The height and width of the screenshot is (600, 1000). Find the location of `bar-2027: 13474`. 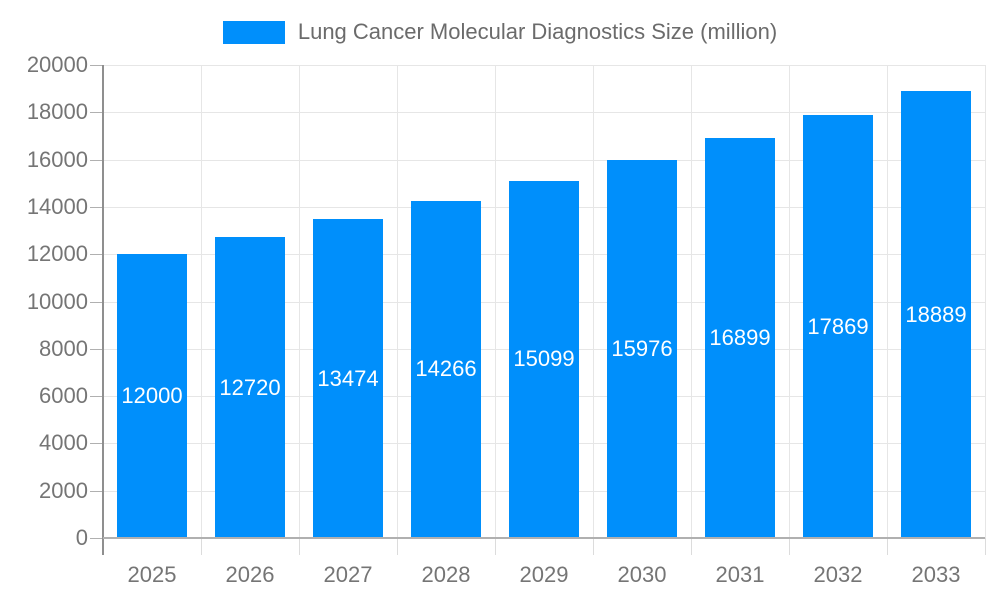

bar-2027: 13474 is located at coordinates (348, 378).